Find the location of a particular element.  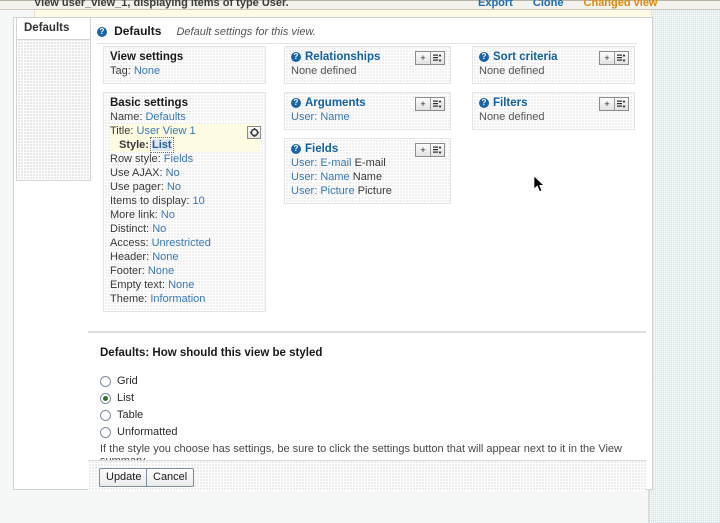

radio-option-list: List is located at coordinates (117, 398).